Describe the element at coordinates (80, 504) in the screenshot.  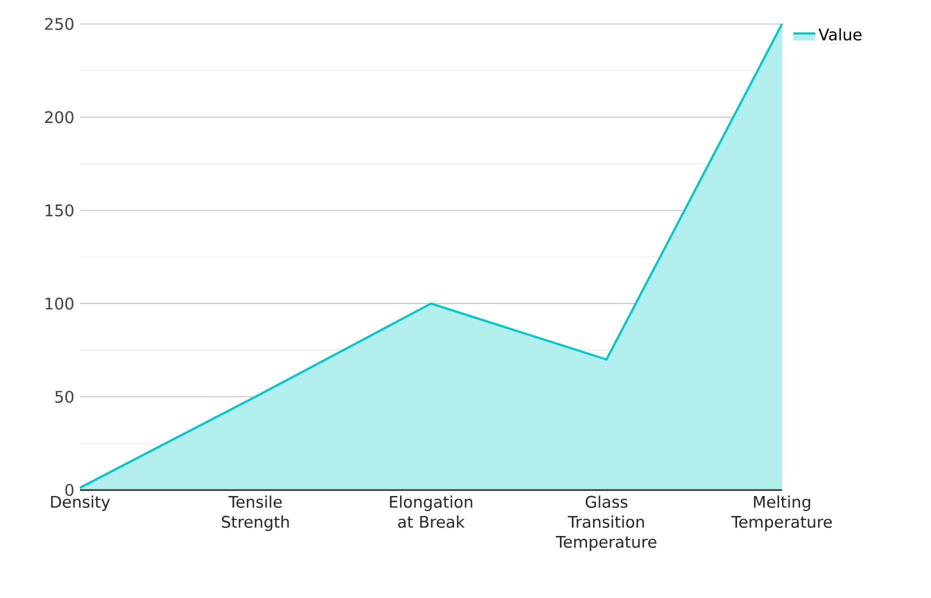
I see `x-tick-label: Density` at that location.